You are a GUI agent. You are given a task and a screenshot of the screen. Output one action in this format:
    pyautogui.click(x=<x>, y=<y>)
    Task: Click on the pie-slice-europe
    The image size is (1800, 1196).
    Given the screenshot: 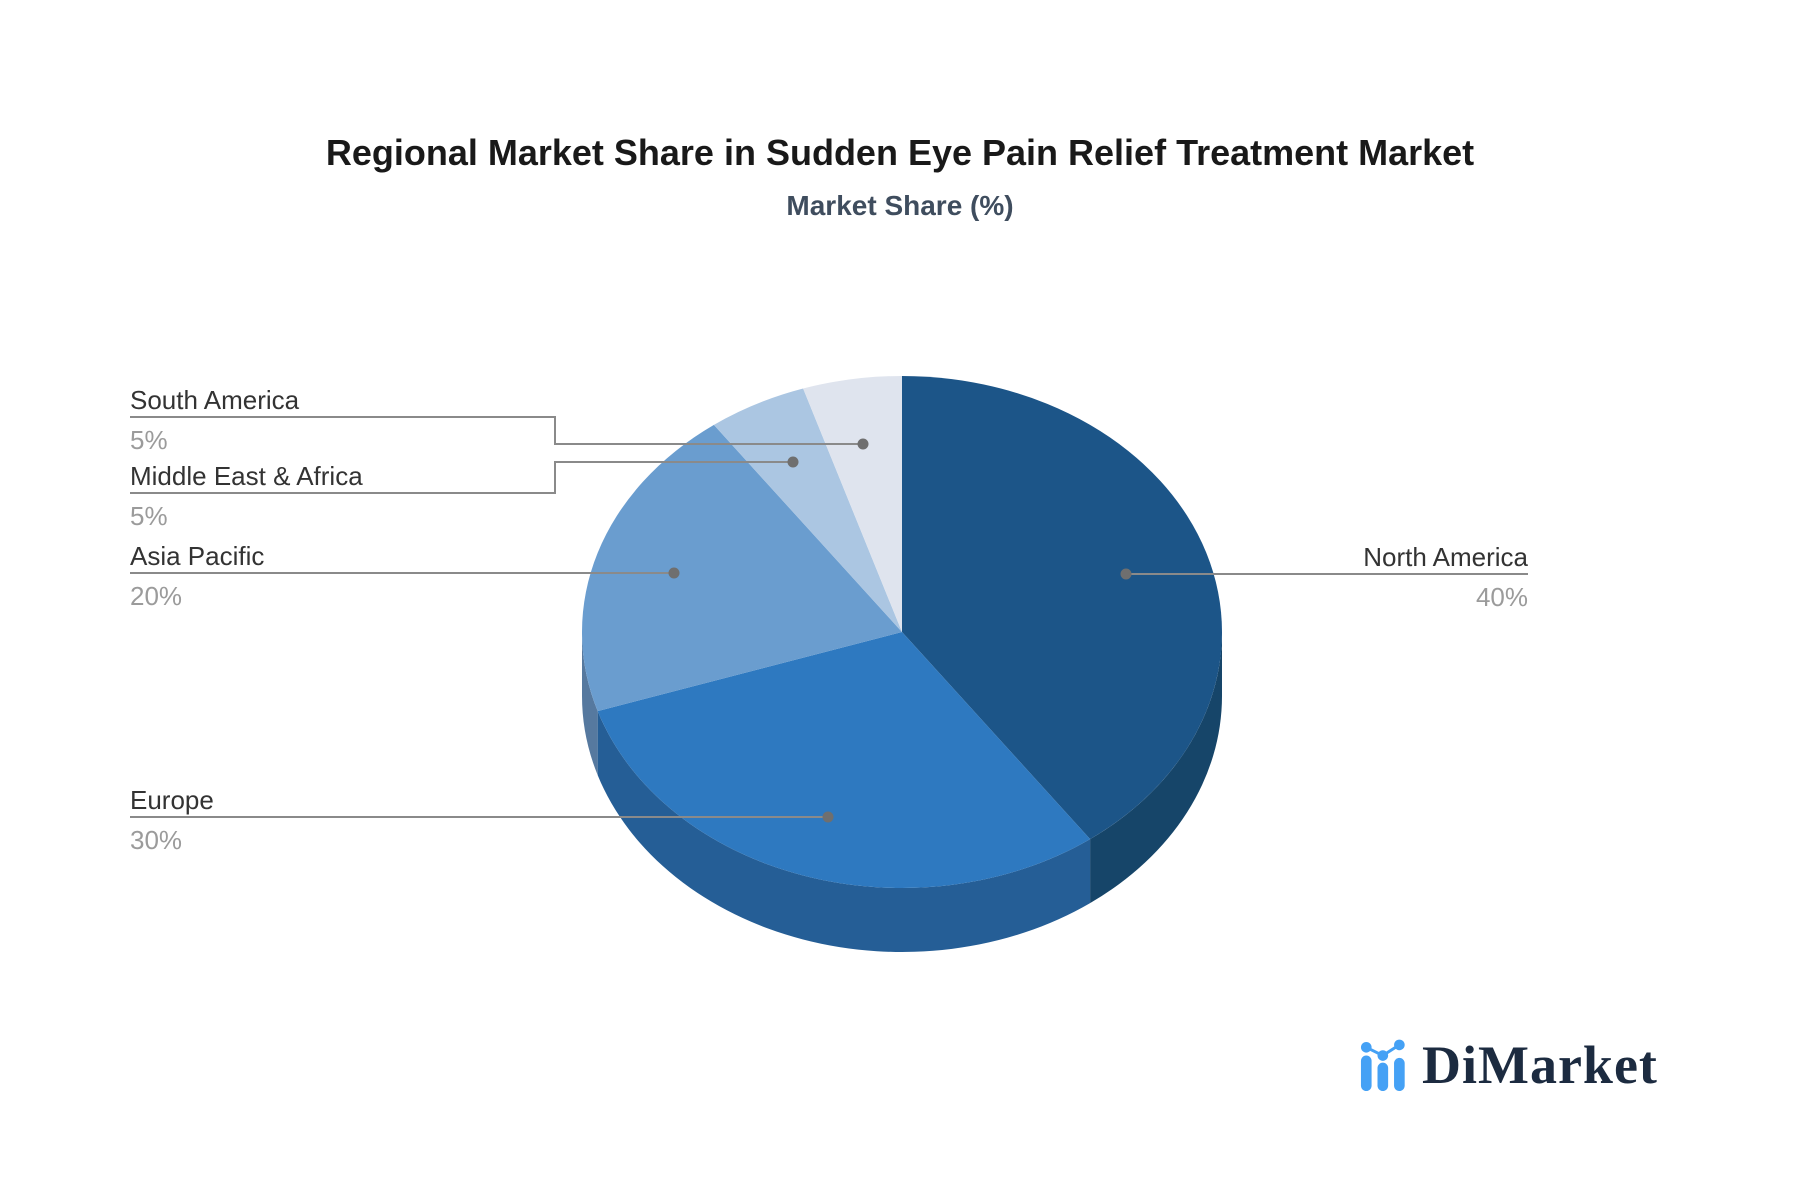 What is the action you would take?
    pyautogui.click(x=844, y=760)
    